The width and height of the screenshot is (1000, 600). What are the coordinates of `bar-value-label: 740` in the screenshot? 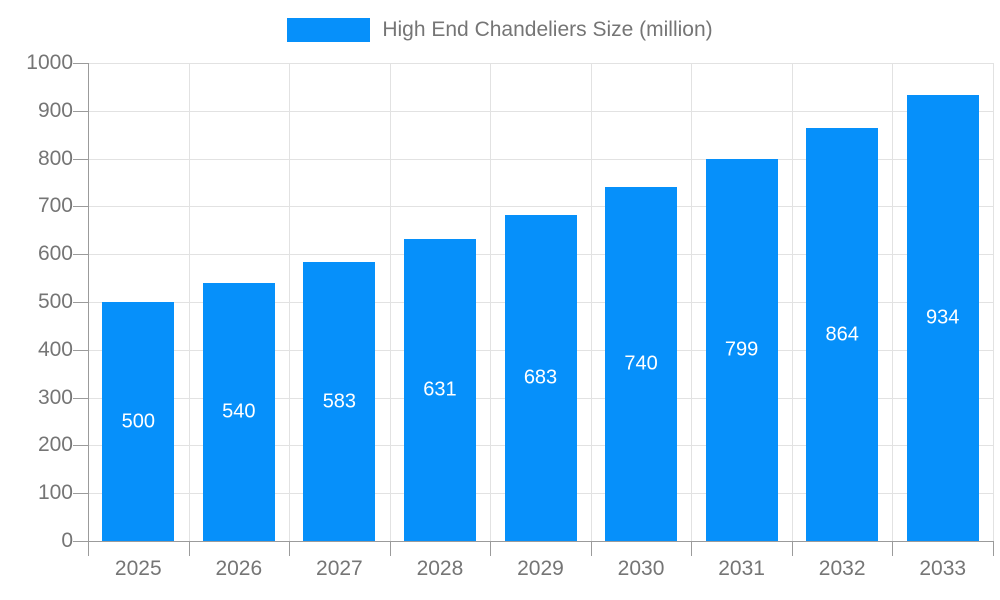 It's located at (641, 363).